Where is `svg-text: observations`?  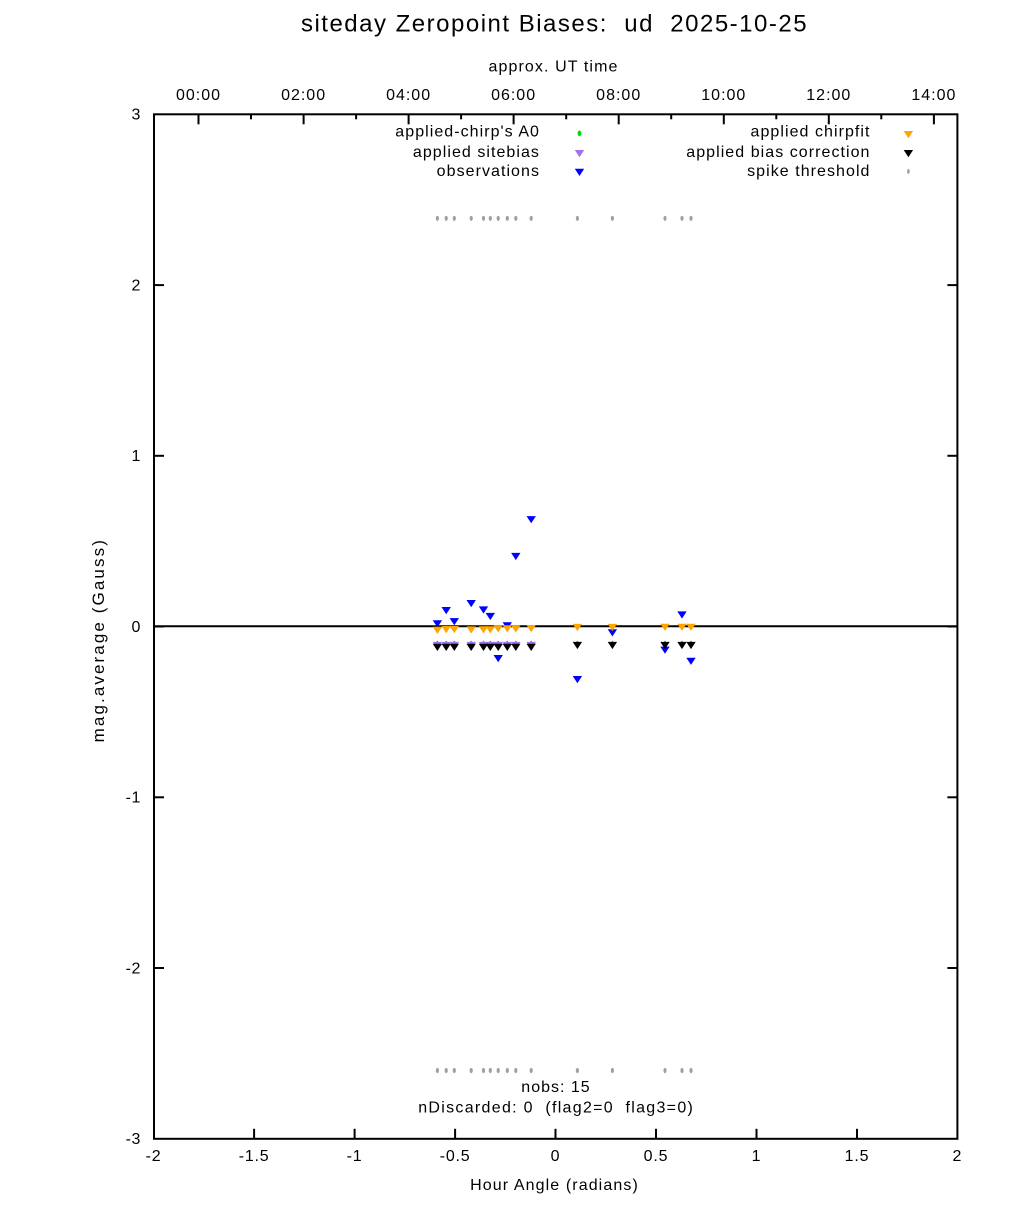 svg-text: observations is located at coordinates (488, 171).